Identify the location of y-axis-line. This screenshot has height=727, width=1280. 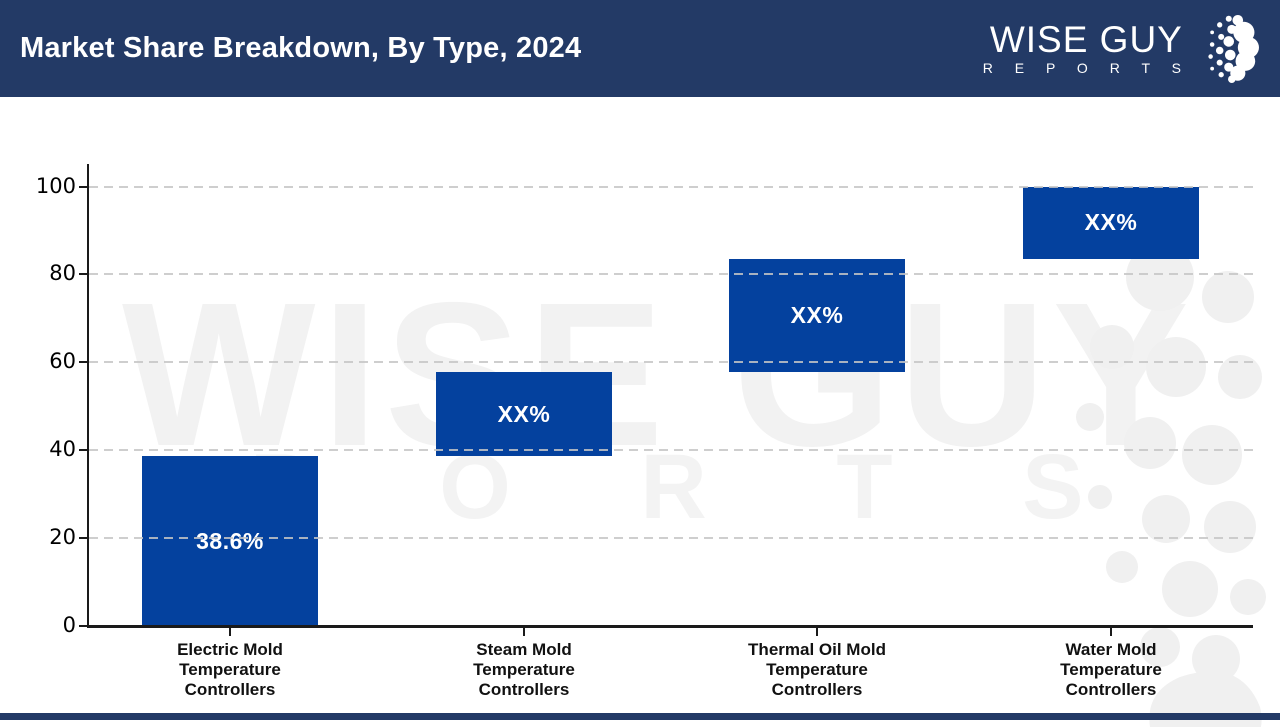
(88, 395).